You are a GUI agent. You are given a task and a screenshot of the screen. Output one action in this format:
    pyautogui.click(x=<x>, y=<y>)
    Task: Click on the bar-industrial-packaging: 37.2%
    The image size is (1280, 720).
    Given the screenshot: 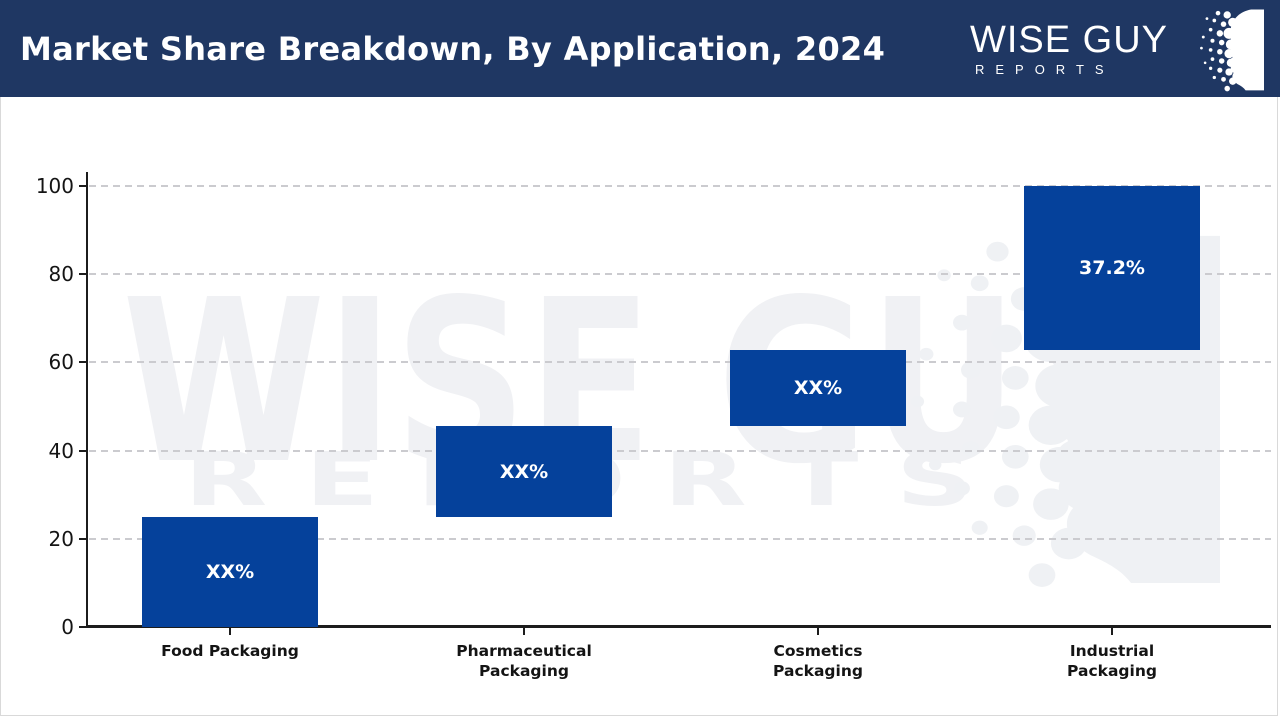 What is the action you would take?
    pyautogui.click(x=1112, y=268)
    